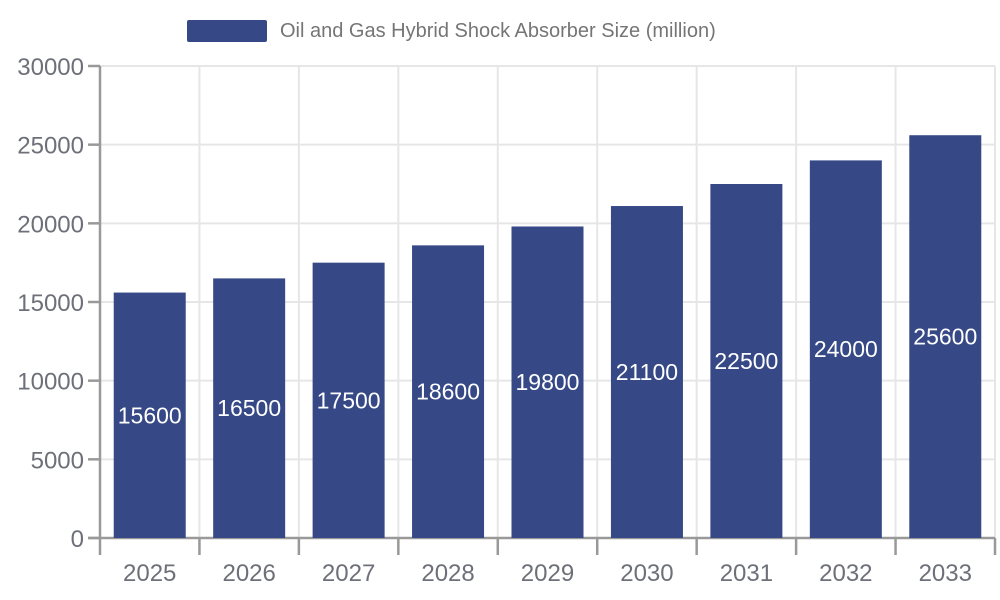 This screenshot has width=1000, height=600. I want to click on y-axis-tick-label: 15000, so click(50, 303).